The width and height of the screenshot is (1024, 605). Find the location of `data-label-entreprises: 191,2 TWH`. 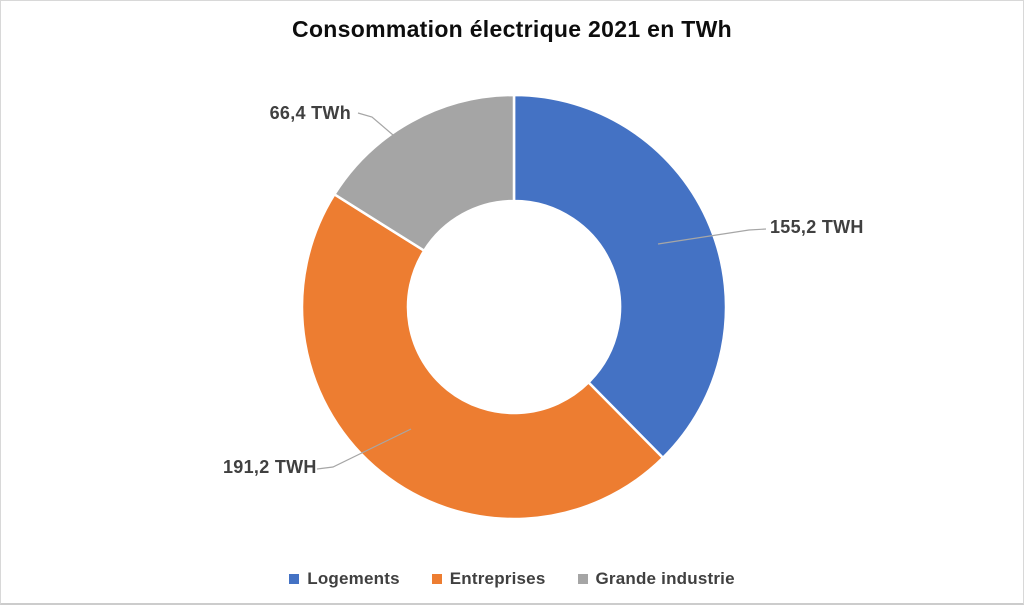

data-label-entreprises: 191,2 TWH is located at coordinates (270, 467).